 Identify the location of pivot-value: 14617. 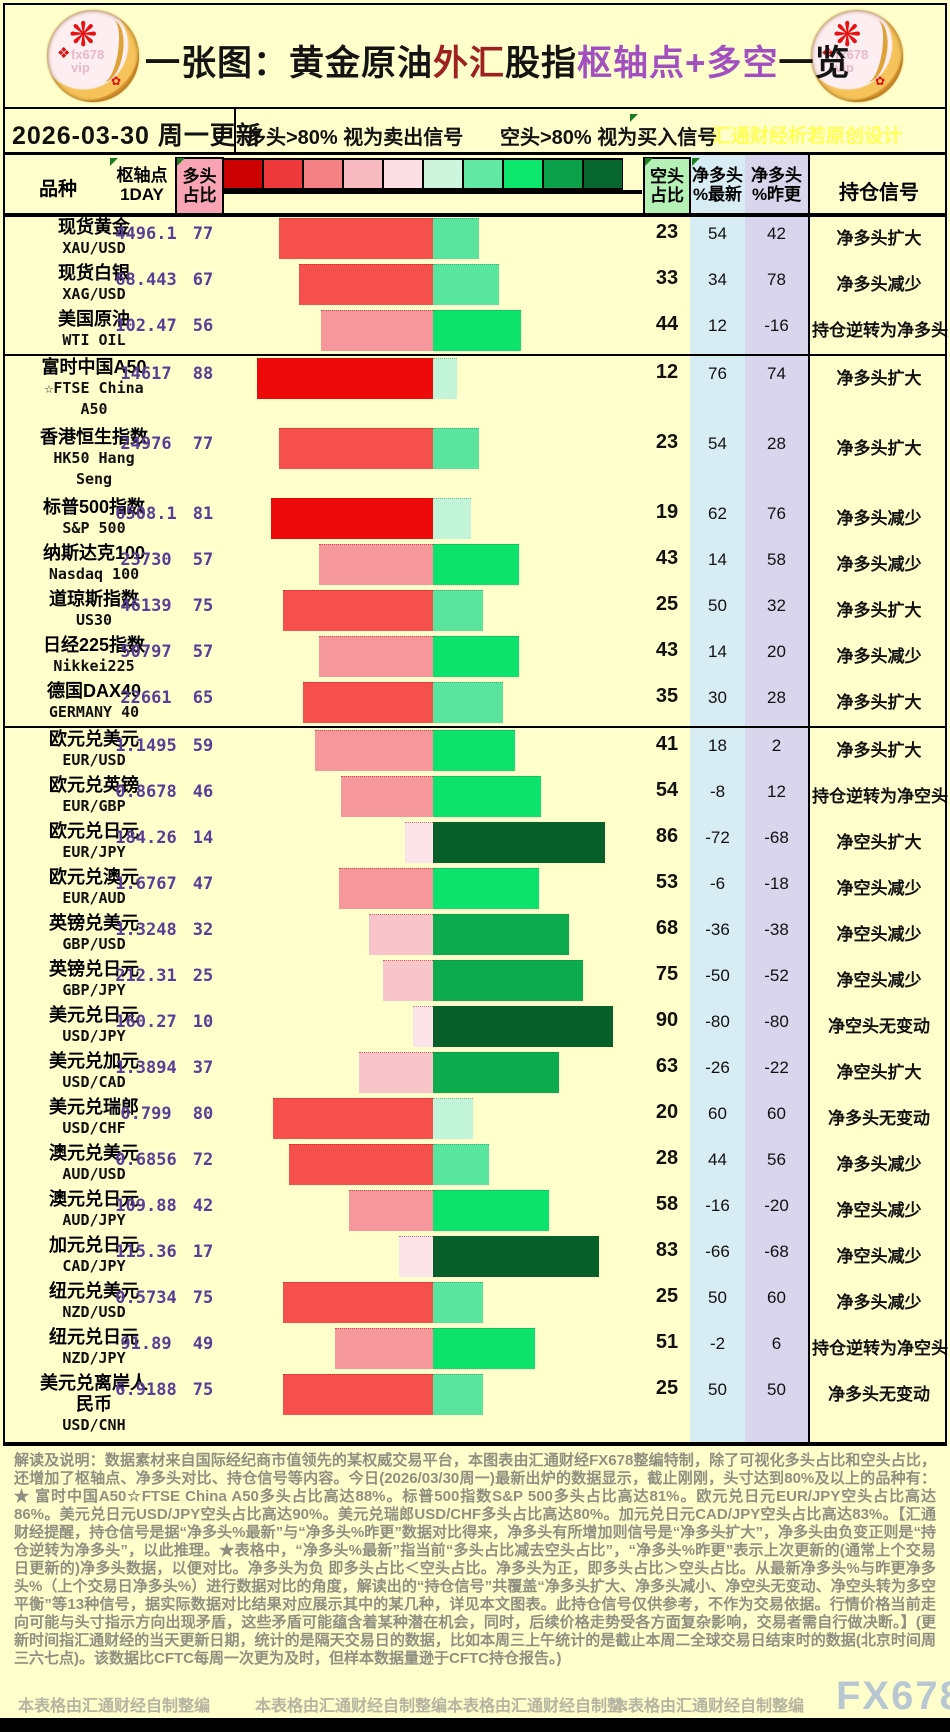
(146, 374).